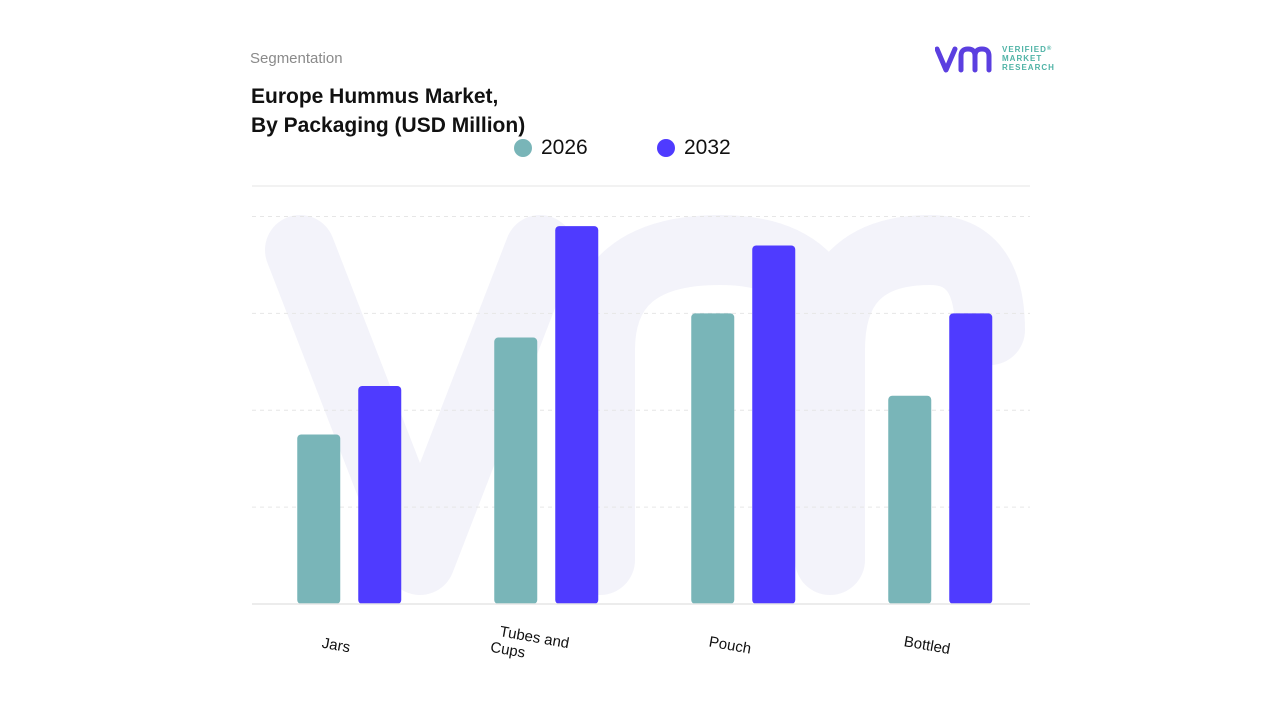 The image size is (1280, 720). What do you see at coordinates (730, 646) in the screenshot?
I see `x-tick-label-pouch: Pouch` at bounding box center [730, 646].